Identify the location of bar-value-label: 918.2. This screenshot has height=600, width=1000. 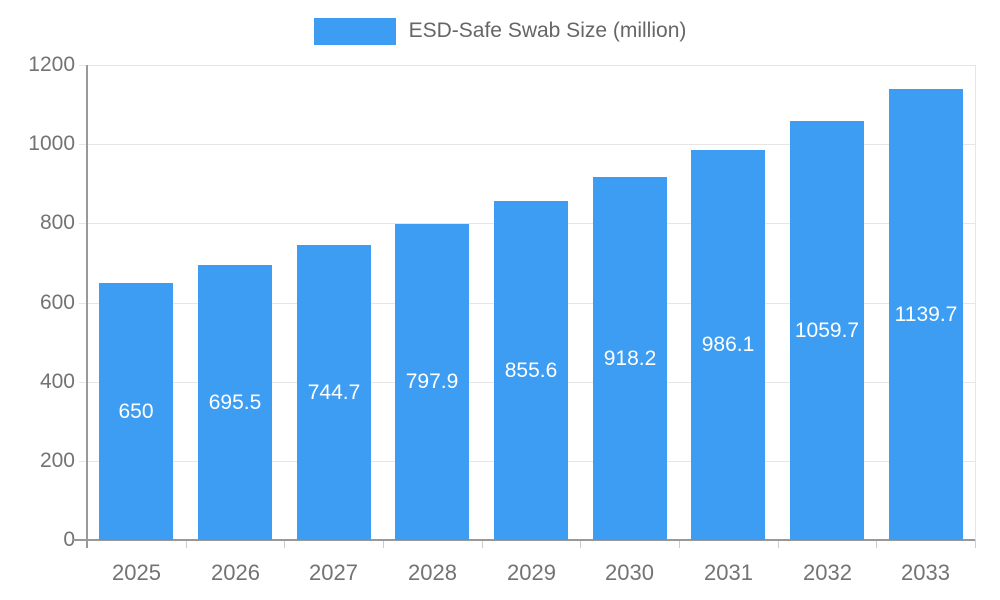
(630, 358).